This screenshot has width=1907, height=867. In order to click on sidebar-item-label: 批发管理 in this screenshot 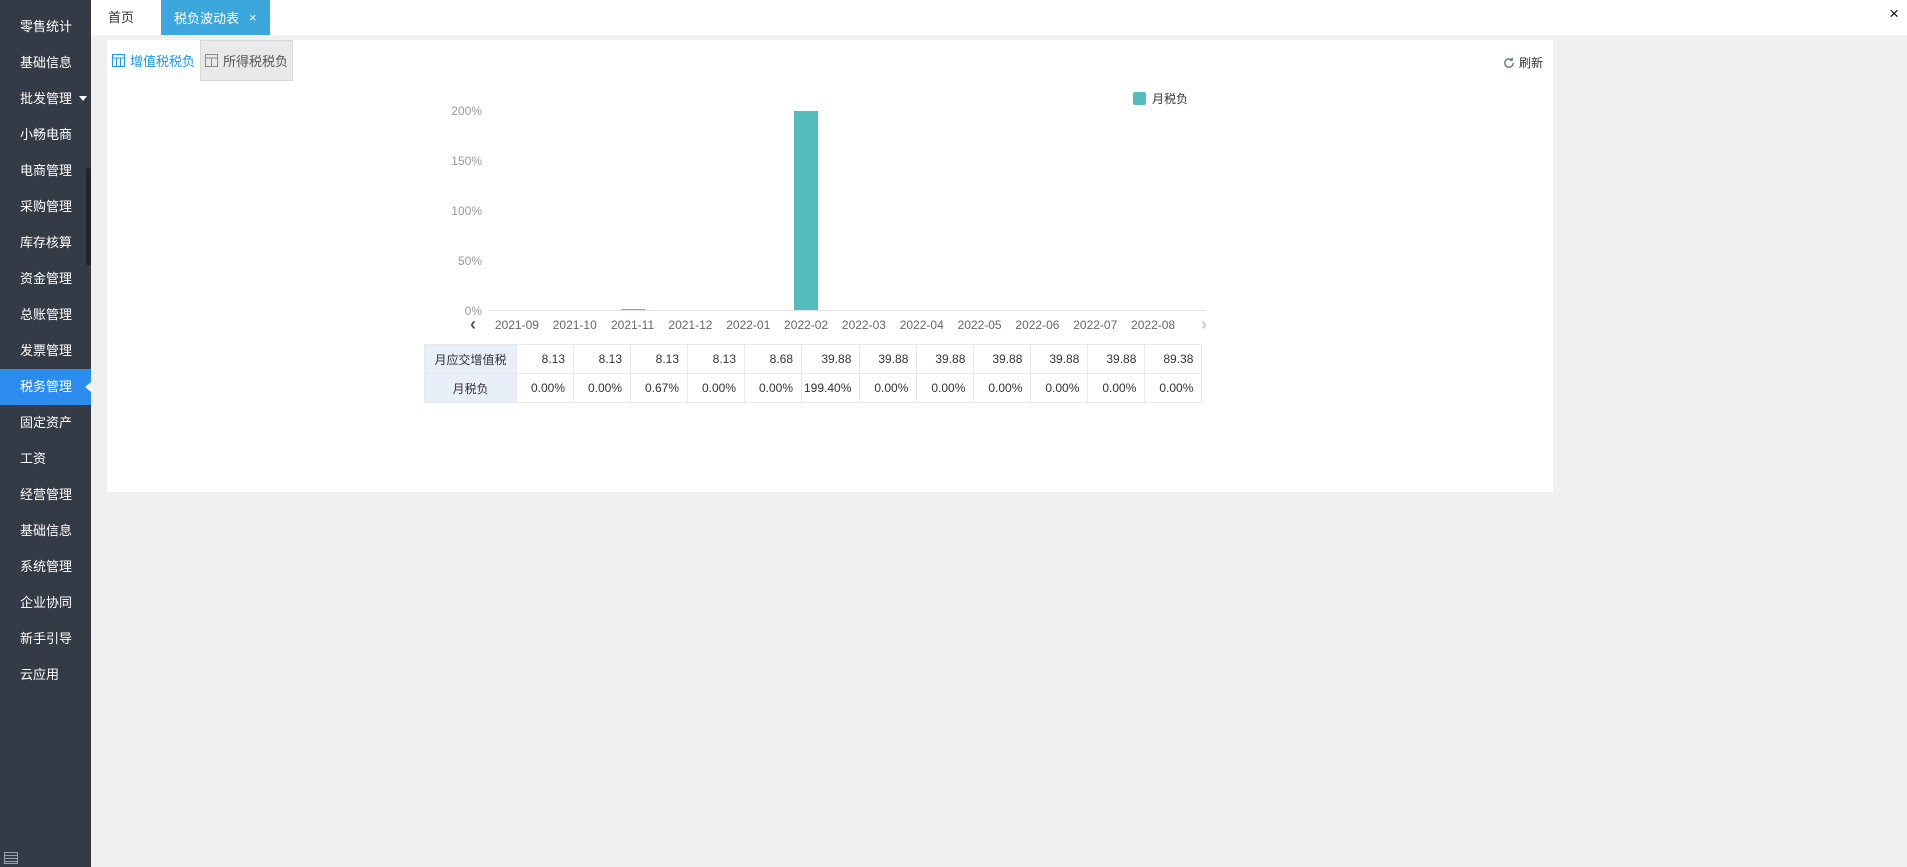, I will do `click(46, 98)`.